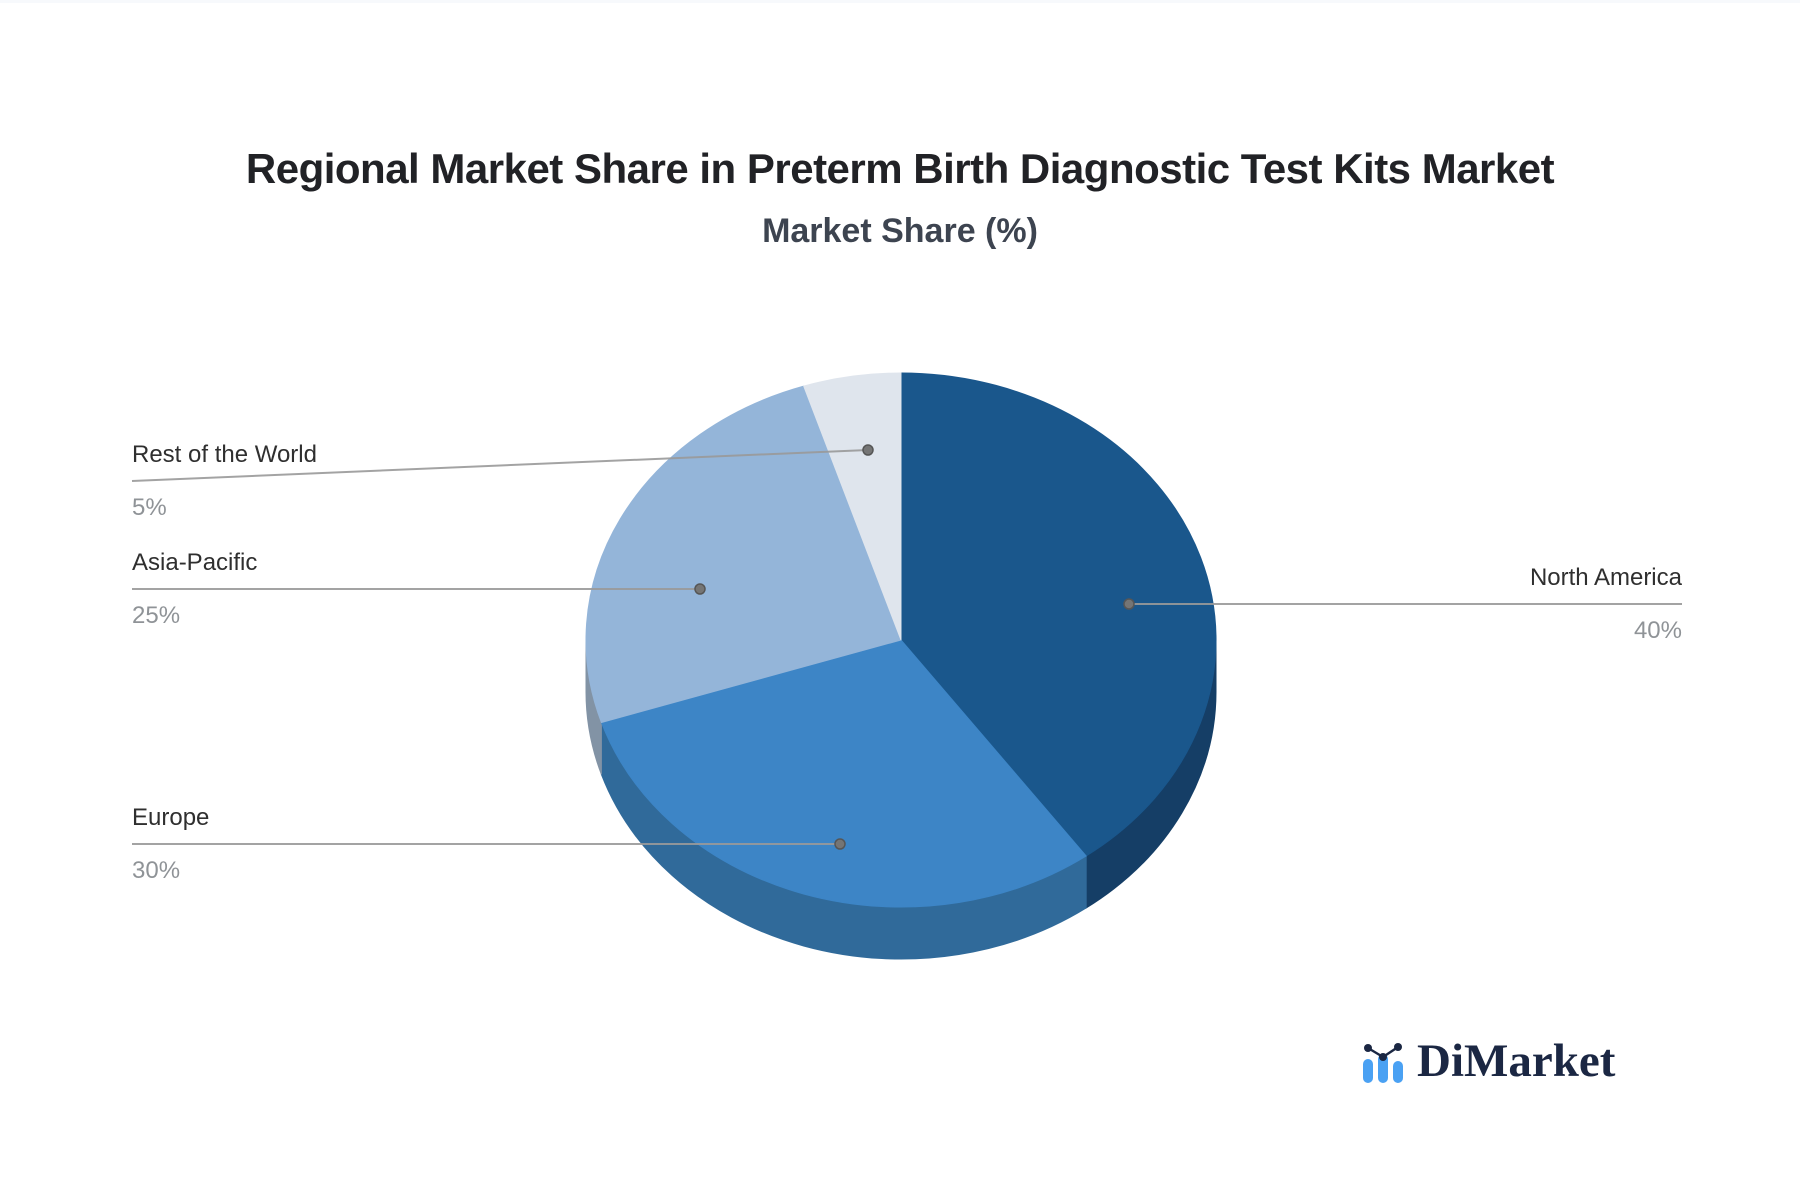 This screenshot has height=1196, width=1800. What do you see at coordinates (500, 465) in the screenshot?
I see `leader-line-rest-of-the-world` at bounding box center [500, 465].